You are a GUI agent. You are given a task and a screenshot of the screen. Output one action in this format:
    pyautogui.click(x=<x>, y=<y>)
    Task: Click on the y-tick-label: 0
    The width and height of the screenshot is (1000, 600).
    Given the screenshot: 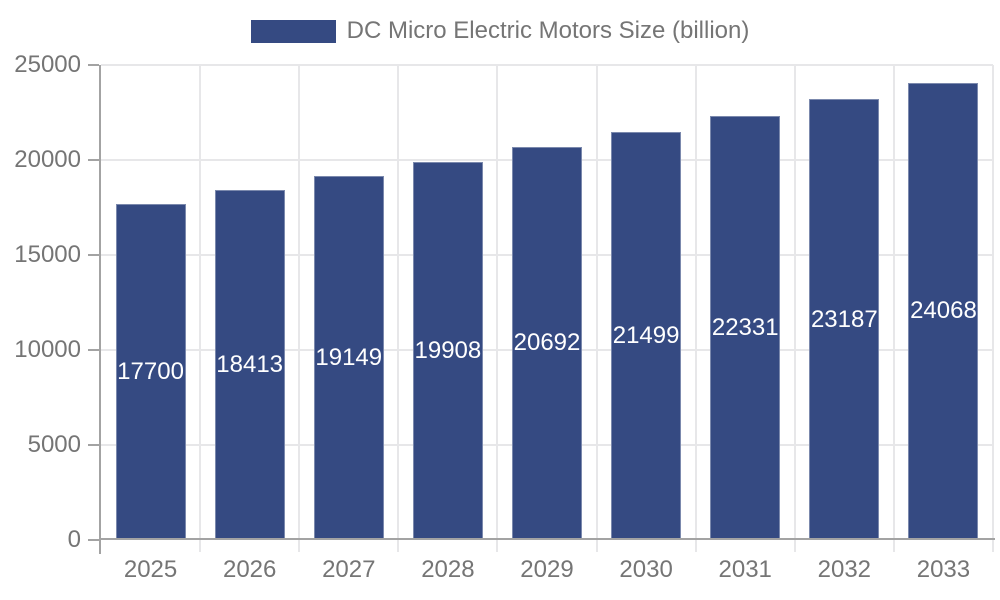 What is the action you would take?
    pyautogui.click(x=74, y=539)
    